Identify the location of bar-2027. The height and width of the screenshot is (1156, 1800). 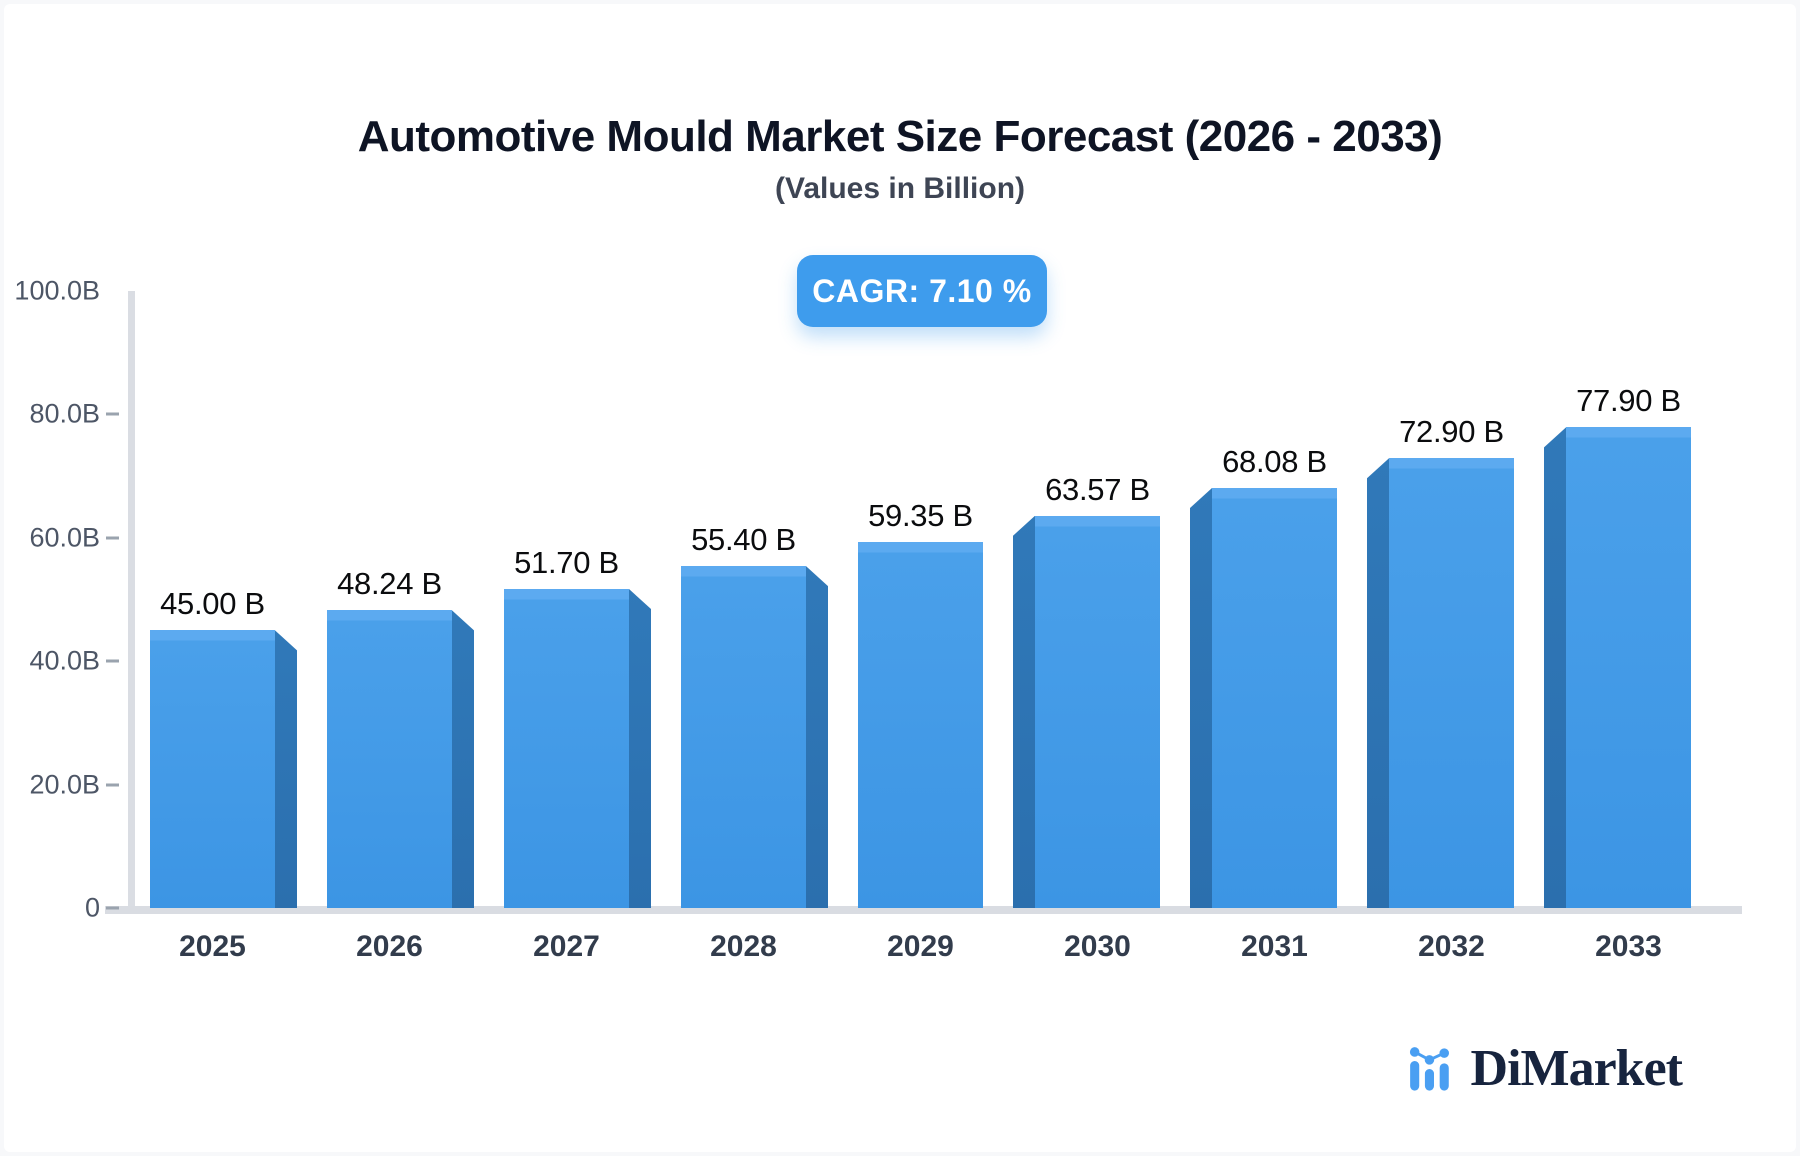
(566, 748).